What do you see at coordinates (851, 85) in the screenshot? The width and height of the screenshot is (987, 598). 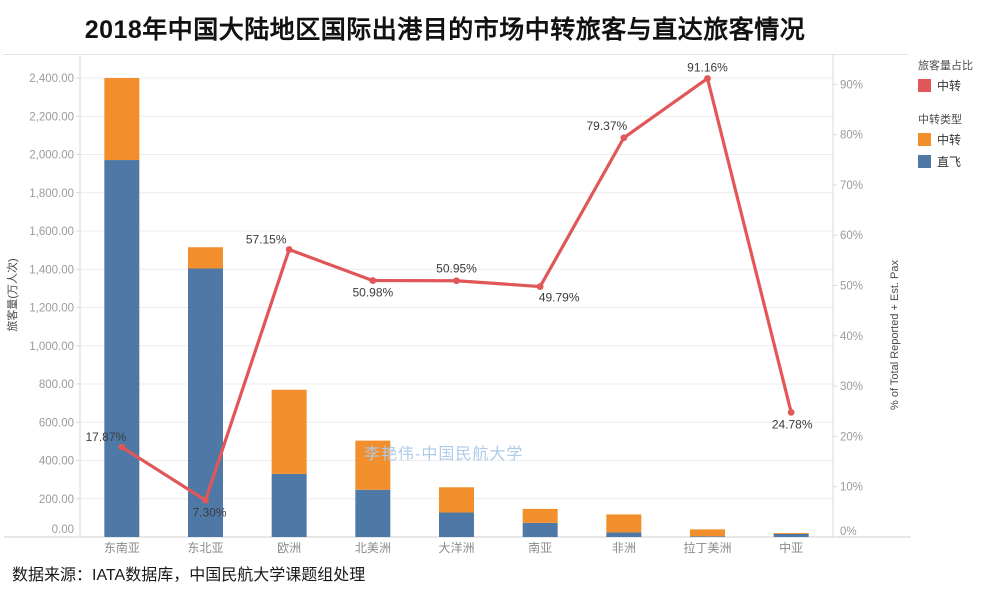 I see `right-axis-tick-label: 90%` at bounding box center [851, 85].